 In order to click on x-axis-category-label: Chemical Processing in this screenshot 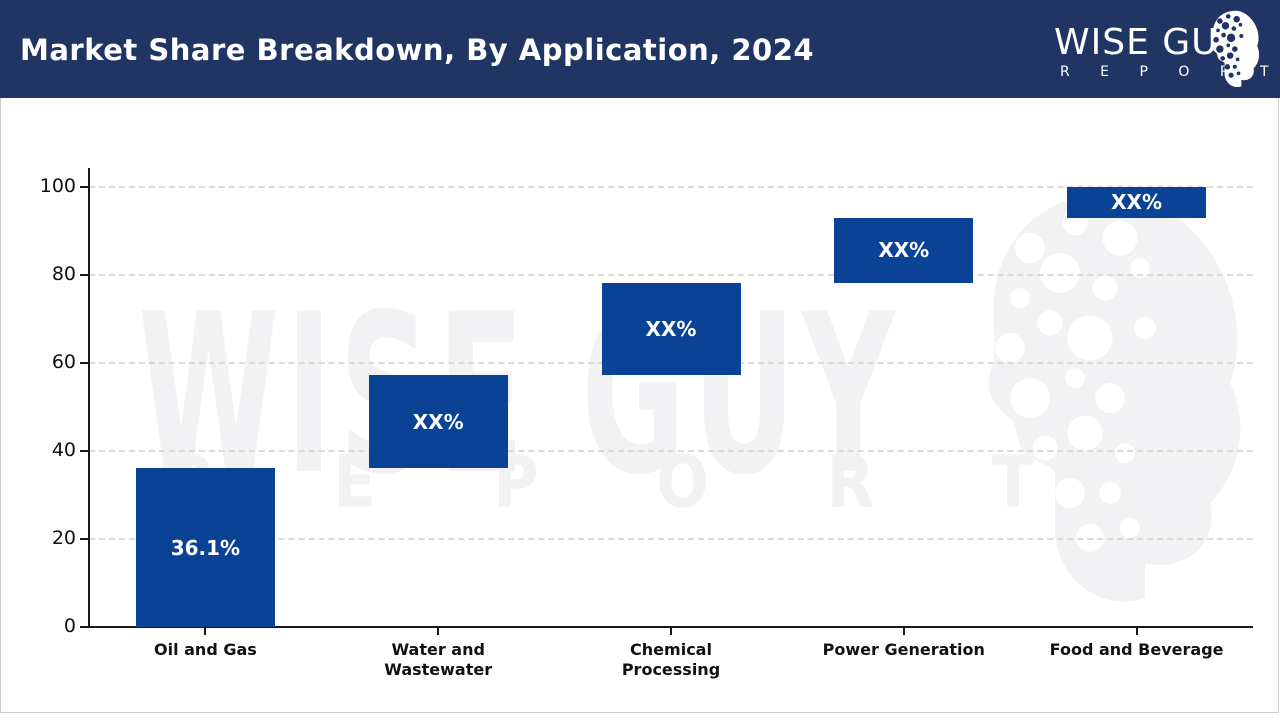, I will do `click(671, 659)`.